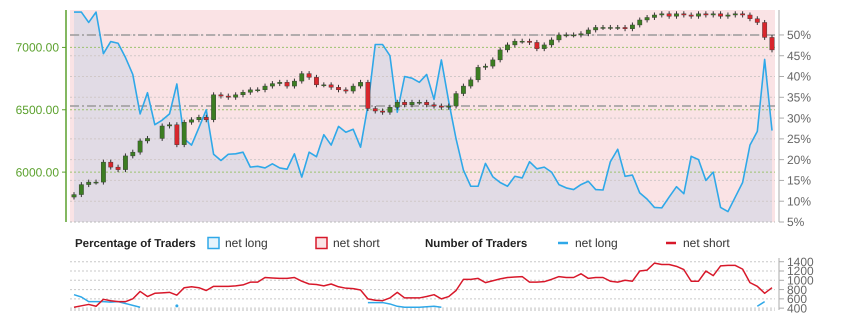 This screenshot has height=321, width=845. What do you see at coordinates (38, 172) in the screenshot?
I see `y-tick-label: 6000.00` at bounding box center [38, 172].